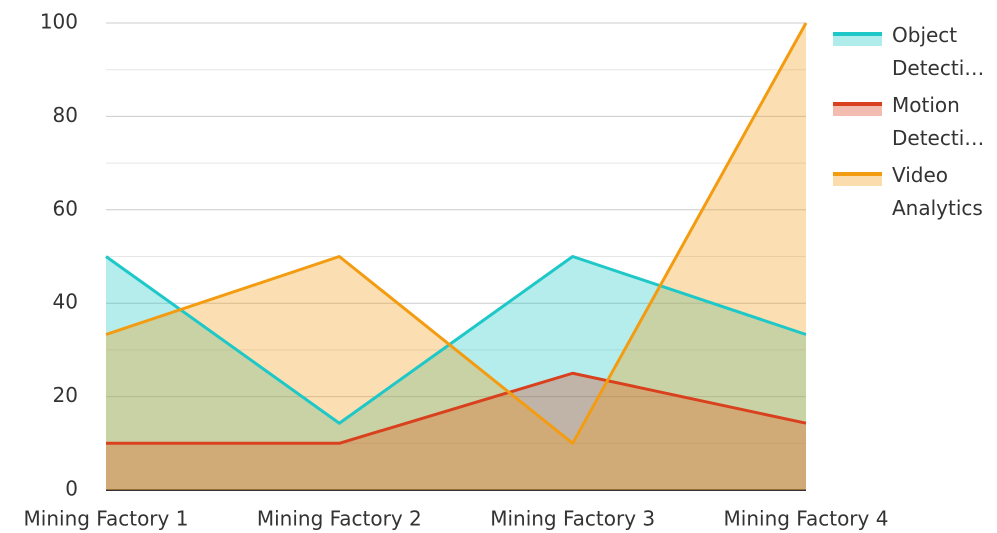  What do you see at coordinates (65, 208) in the screenshot?
I see `y-tick-label: 60` at bounding box center [65, 208].